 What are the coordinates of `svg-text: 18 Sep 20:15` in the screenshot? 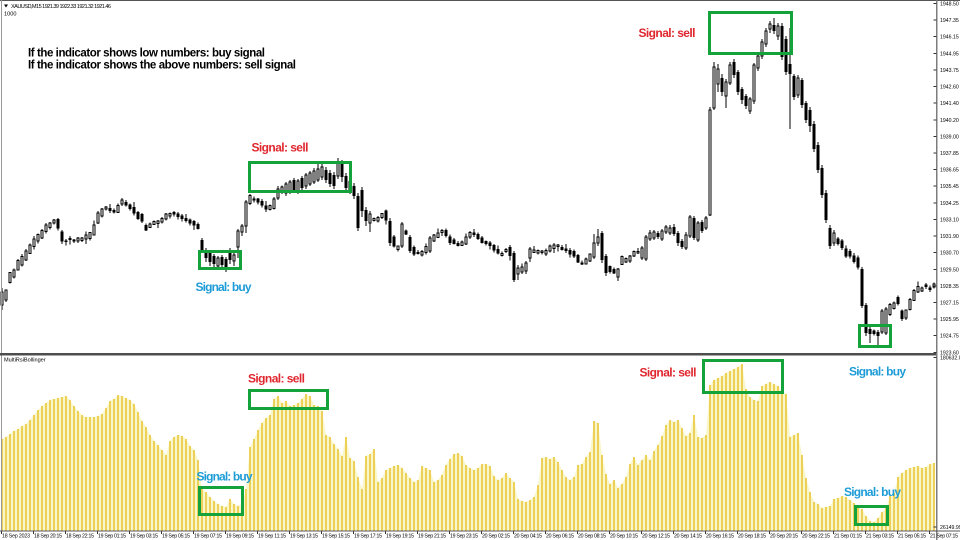 It's located at (48, 537).